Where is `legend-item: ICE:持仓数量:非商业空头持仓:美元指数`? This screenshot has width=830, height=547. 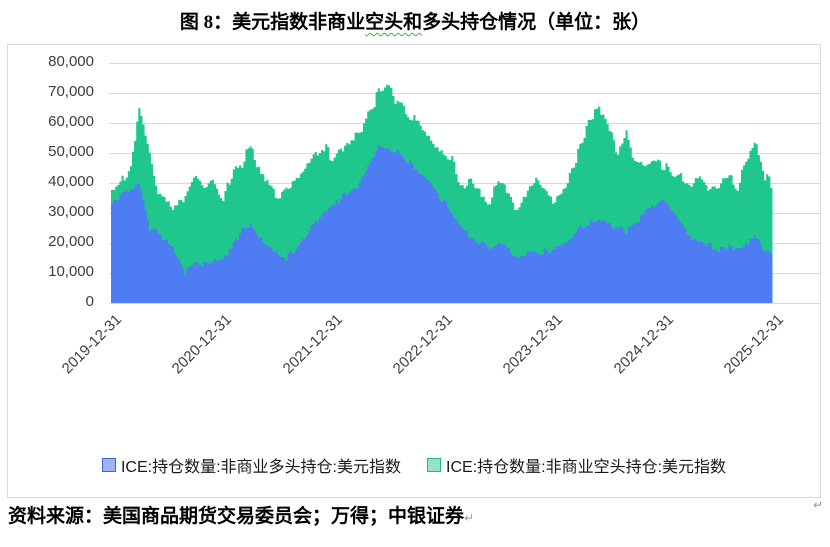
legend-item: ICE:持仓数量:非商业空头持仓:美元指数 is located at coordinates (576, 465).